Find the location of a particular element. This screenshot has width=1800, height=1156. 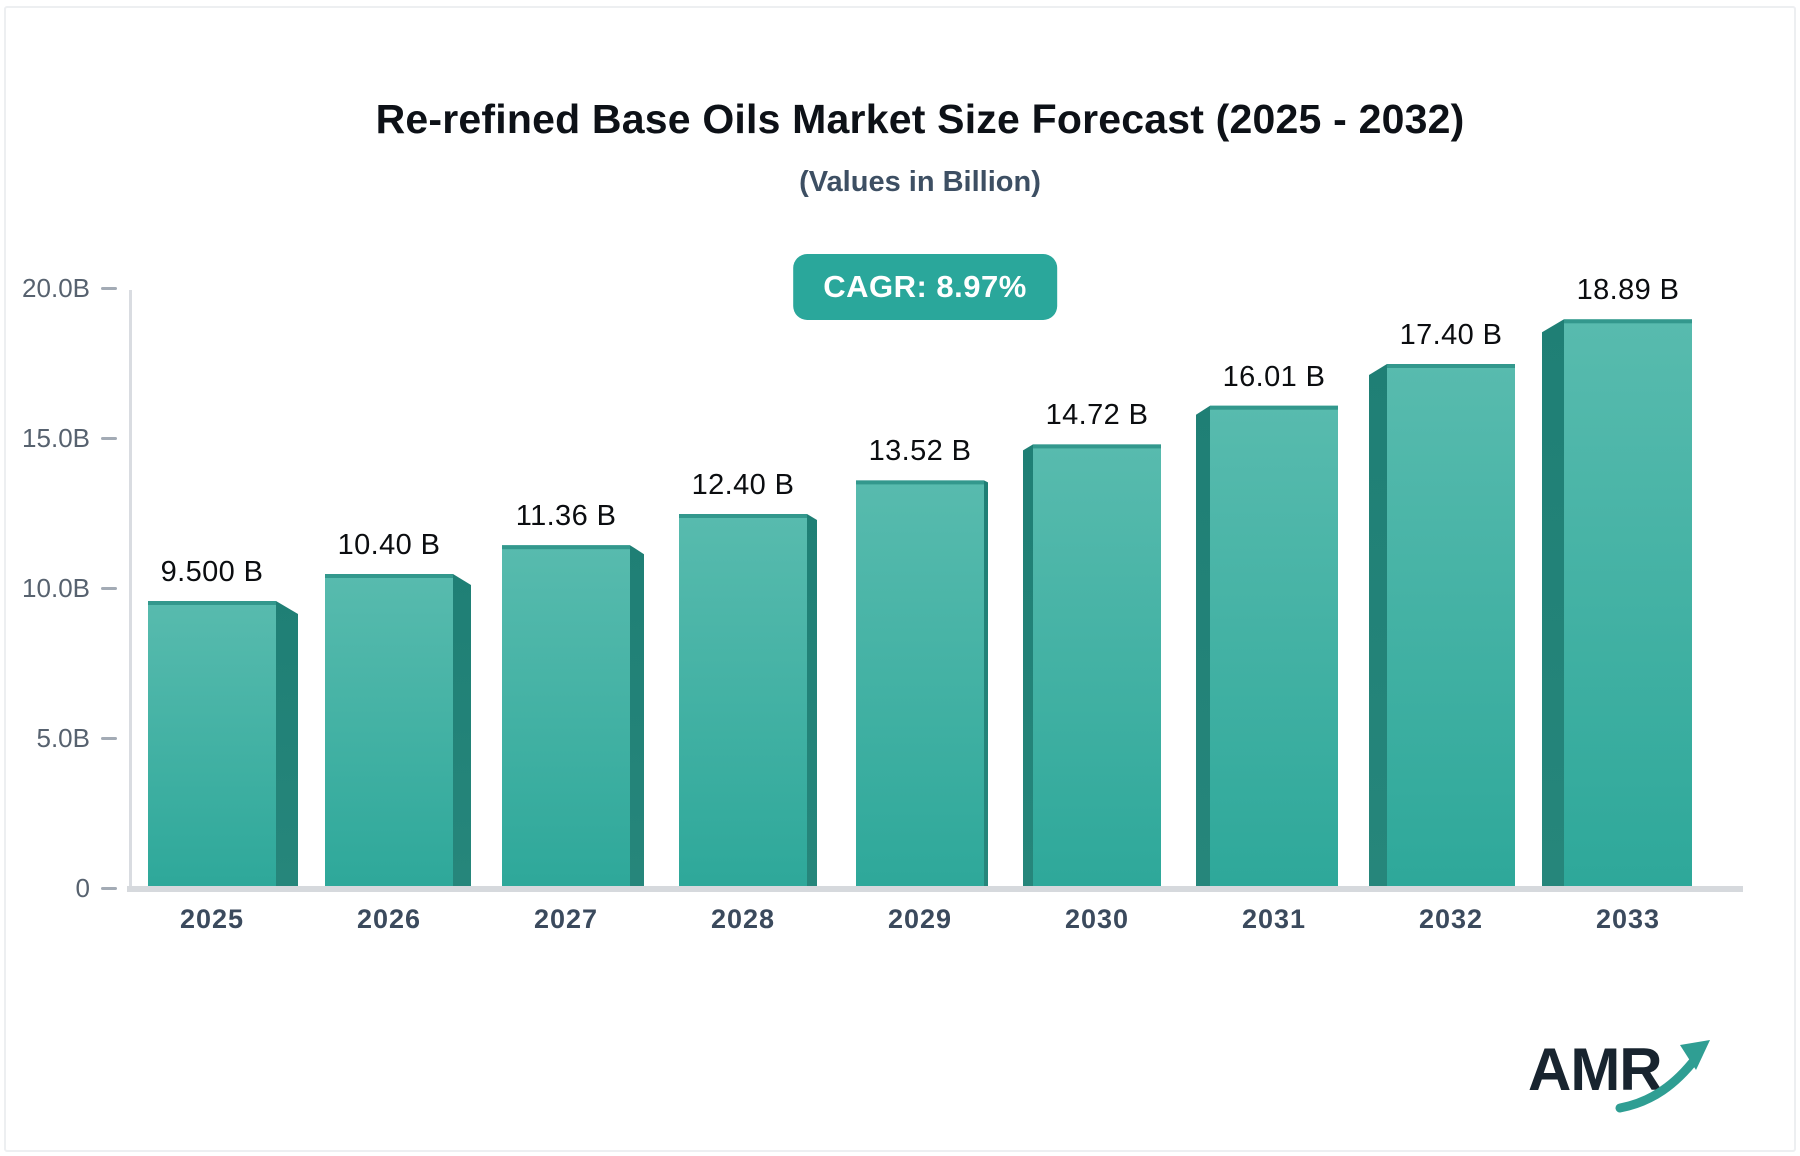

logo-arrow-head-icon is located at coordinates (1695, 1055).